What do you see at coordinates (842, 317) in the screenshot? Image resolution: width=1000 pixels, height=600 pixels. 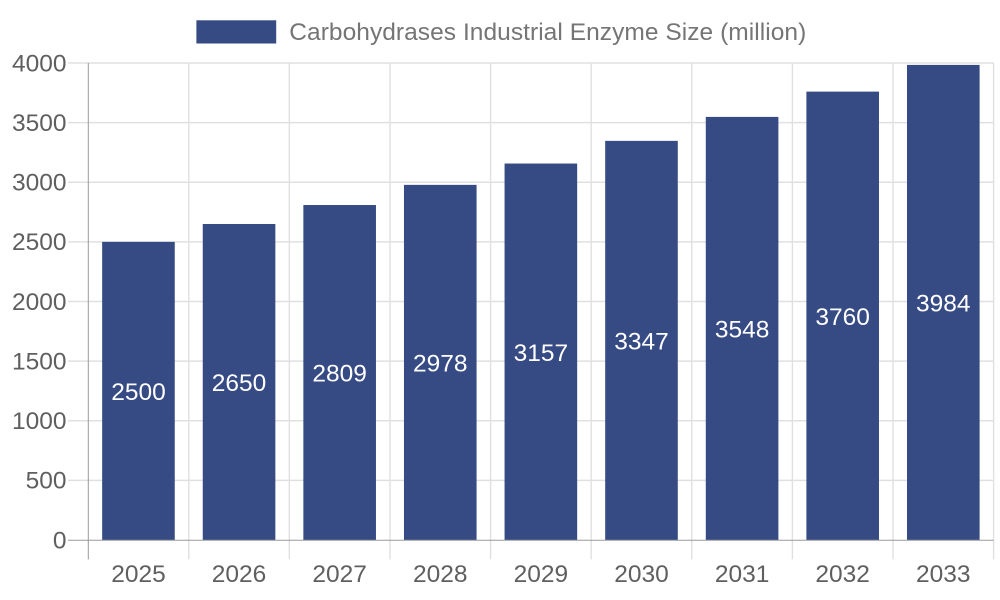 I see `svg-text: 3760` at bounding box center [842, 317].